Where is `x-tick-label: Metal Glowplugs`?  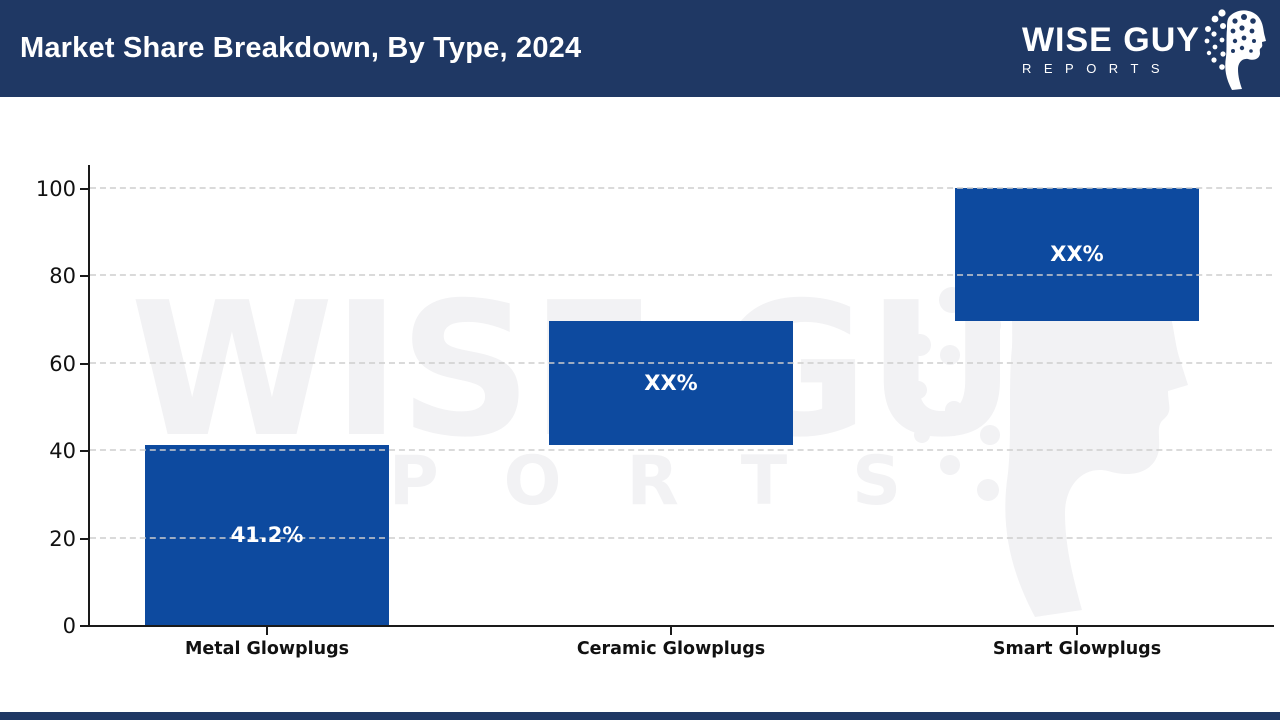 x-tick-label: Metal Glowplugs is located at coordinates (267, 649).